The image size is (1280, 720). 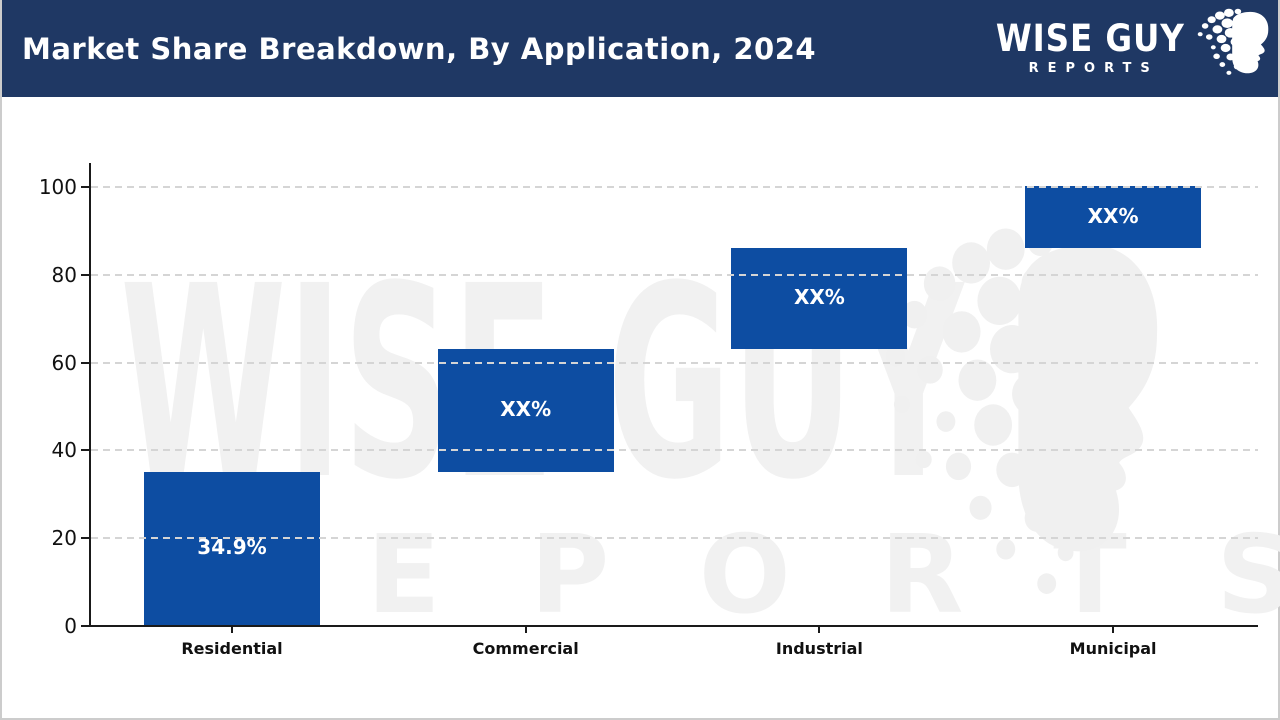 I want to click on bar-value-label: 34.9%, so click(x=232, y=547).